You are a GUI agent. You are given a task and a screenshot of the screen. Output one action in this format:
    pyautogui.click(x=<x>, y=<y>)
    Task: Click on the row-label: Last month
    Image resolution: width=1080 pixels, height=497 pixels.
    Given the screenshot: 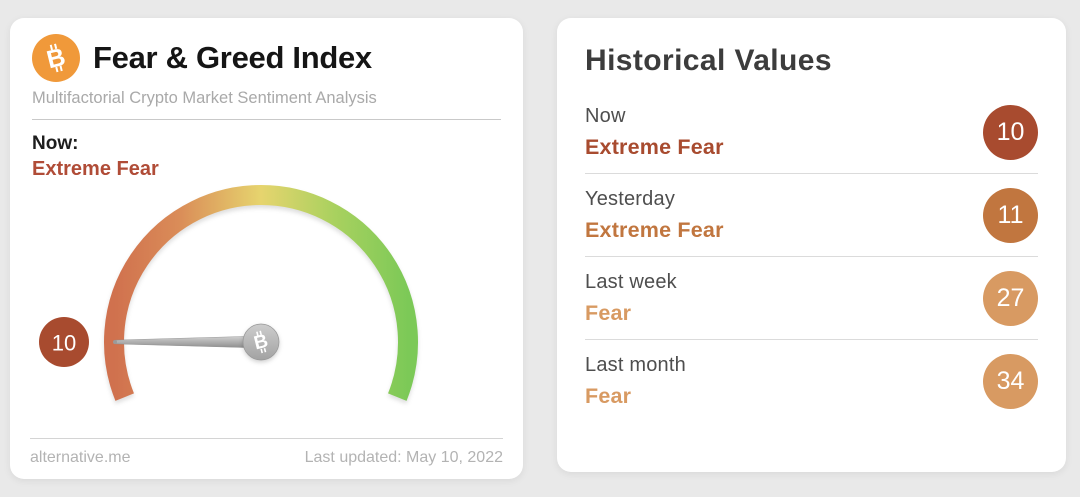 What is the action you would take?
    pyautogui.click(x=635, y=365)
    